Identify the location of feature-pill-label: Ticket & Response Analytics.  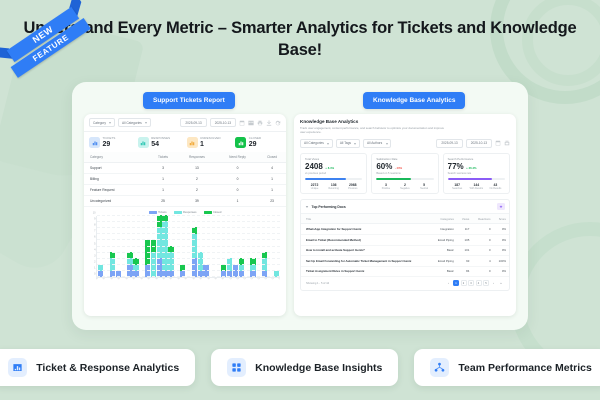
(108, 367).